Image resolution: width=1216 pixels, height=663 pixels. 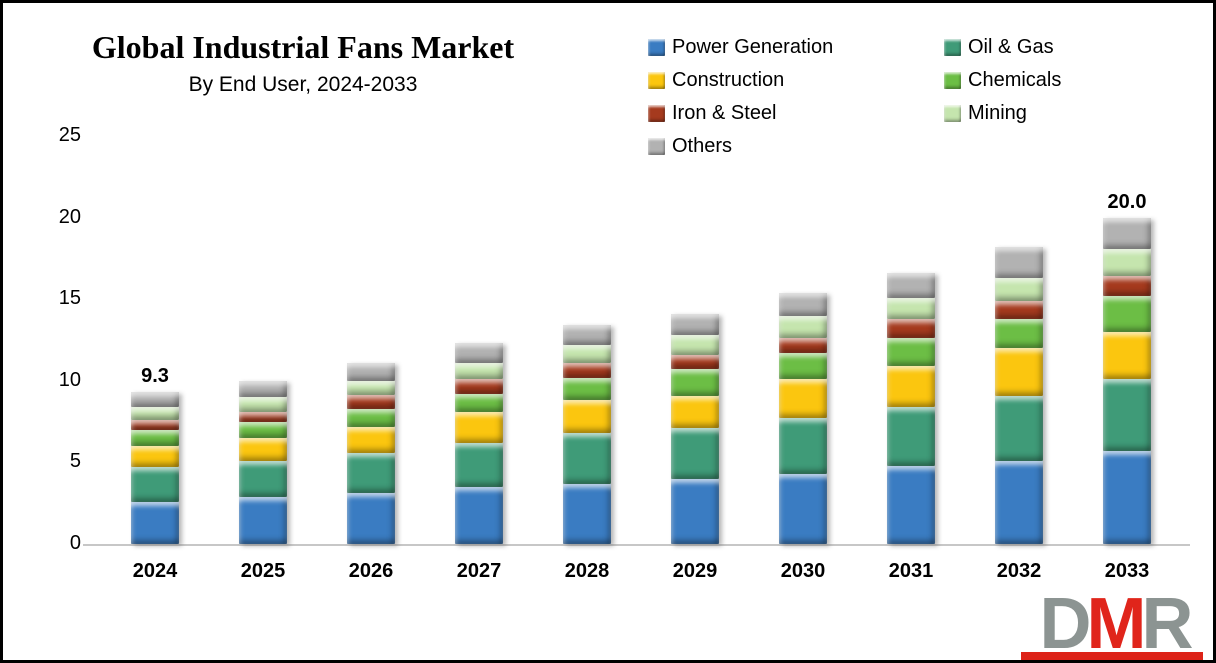 I want to click on legend-label: Construction, so click(x=728, y=80).